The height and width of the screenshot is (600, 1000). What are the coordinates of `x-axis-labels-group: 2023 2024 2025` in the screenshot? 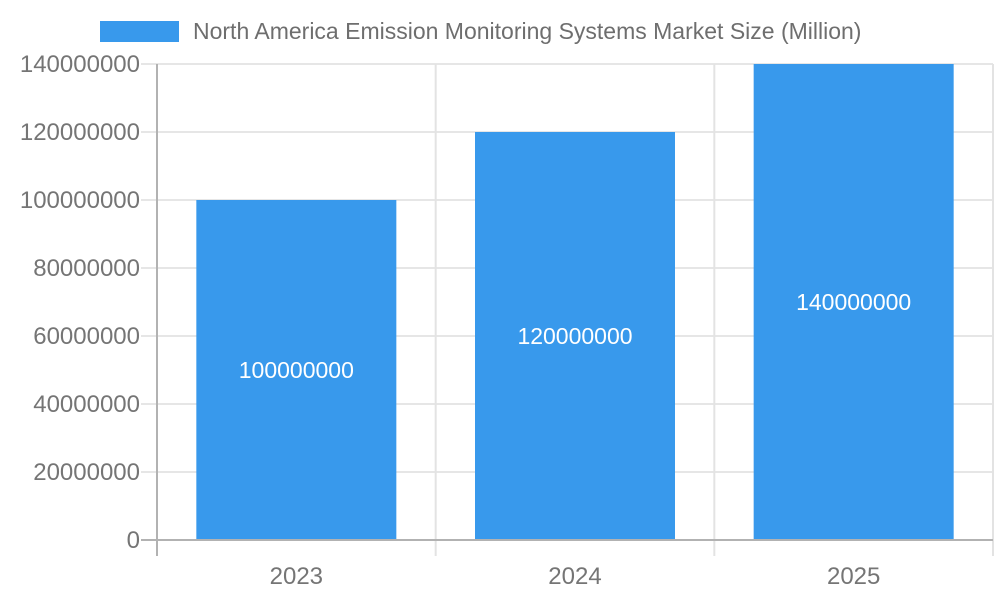 It's located at (575, 576).